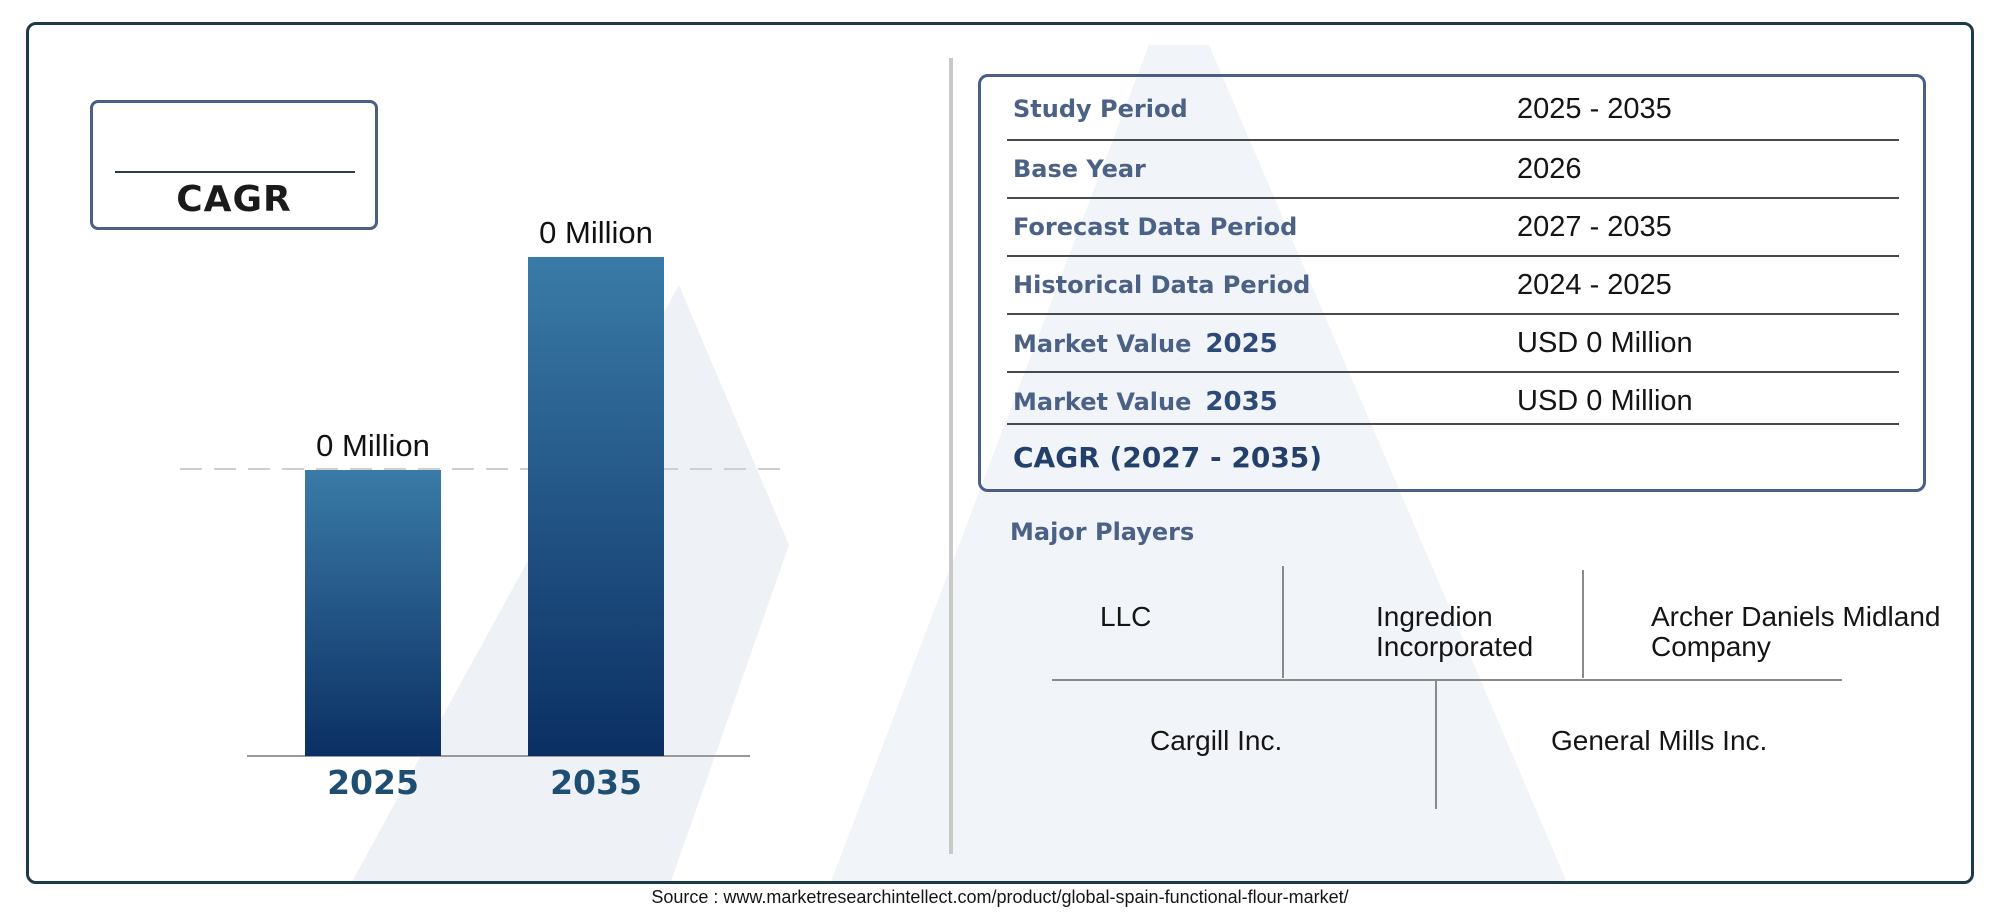 This screenshot has width=2000, height=917. I want to click on info-row-label: Base Year, so click(1079, 169).